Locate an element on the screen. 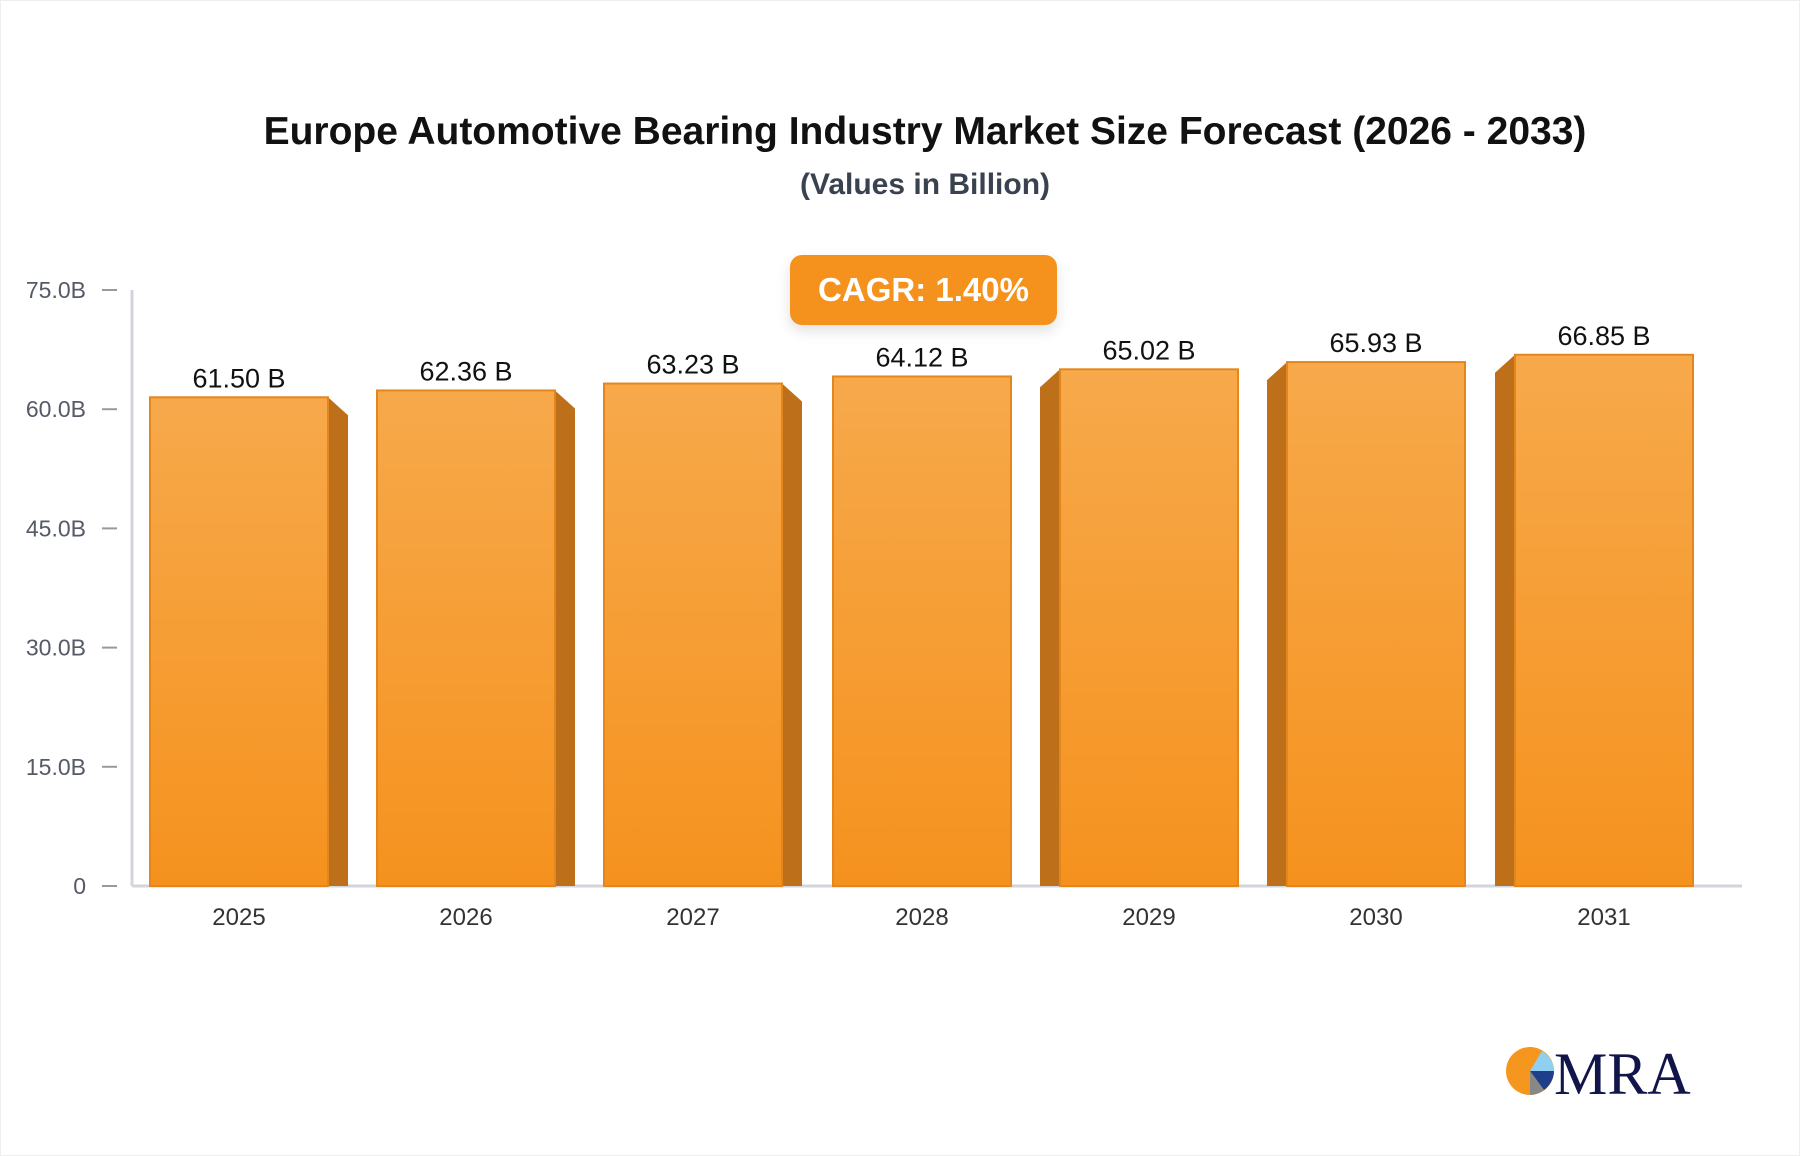  x-tick-label: 2026 is located at coordinates (465, 917).